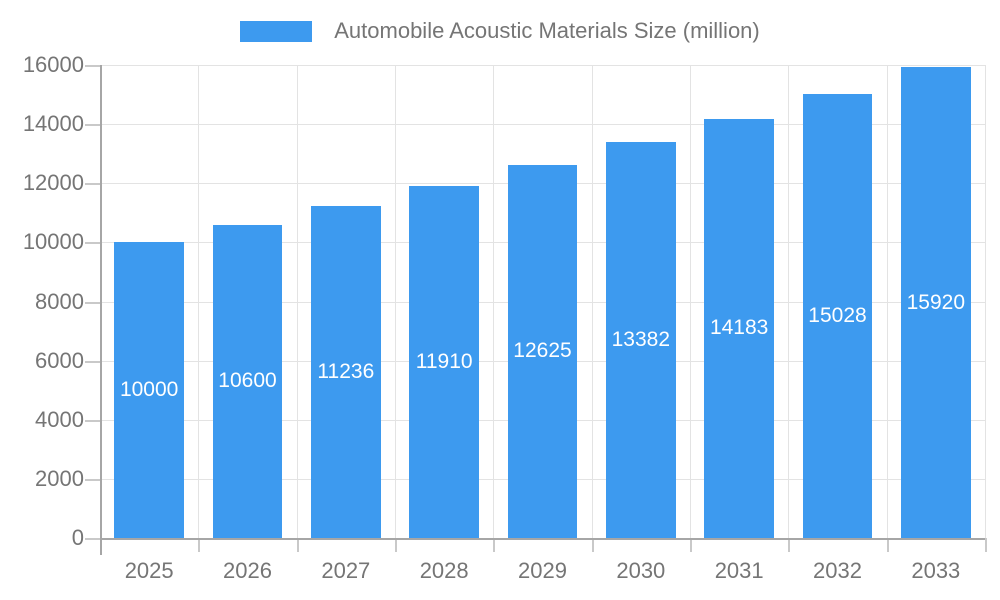 This screenshot has height=600, width=1000. Describe the element at coordinates (149, 570) in the screenshot. I see `x-axis-label: 2025` at that location.